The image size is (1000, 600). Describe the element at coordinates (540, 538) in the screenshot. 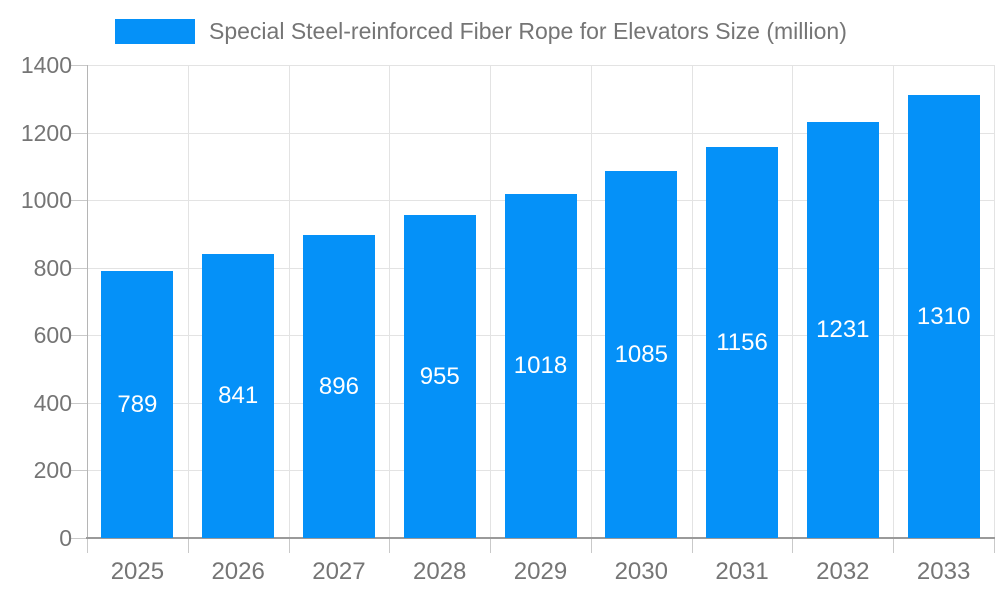

I see `x-axis-line` at that location.